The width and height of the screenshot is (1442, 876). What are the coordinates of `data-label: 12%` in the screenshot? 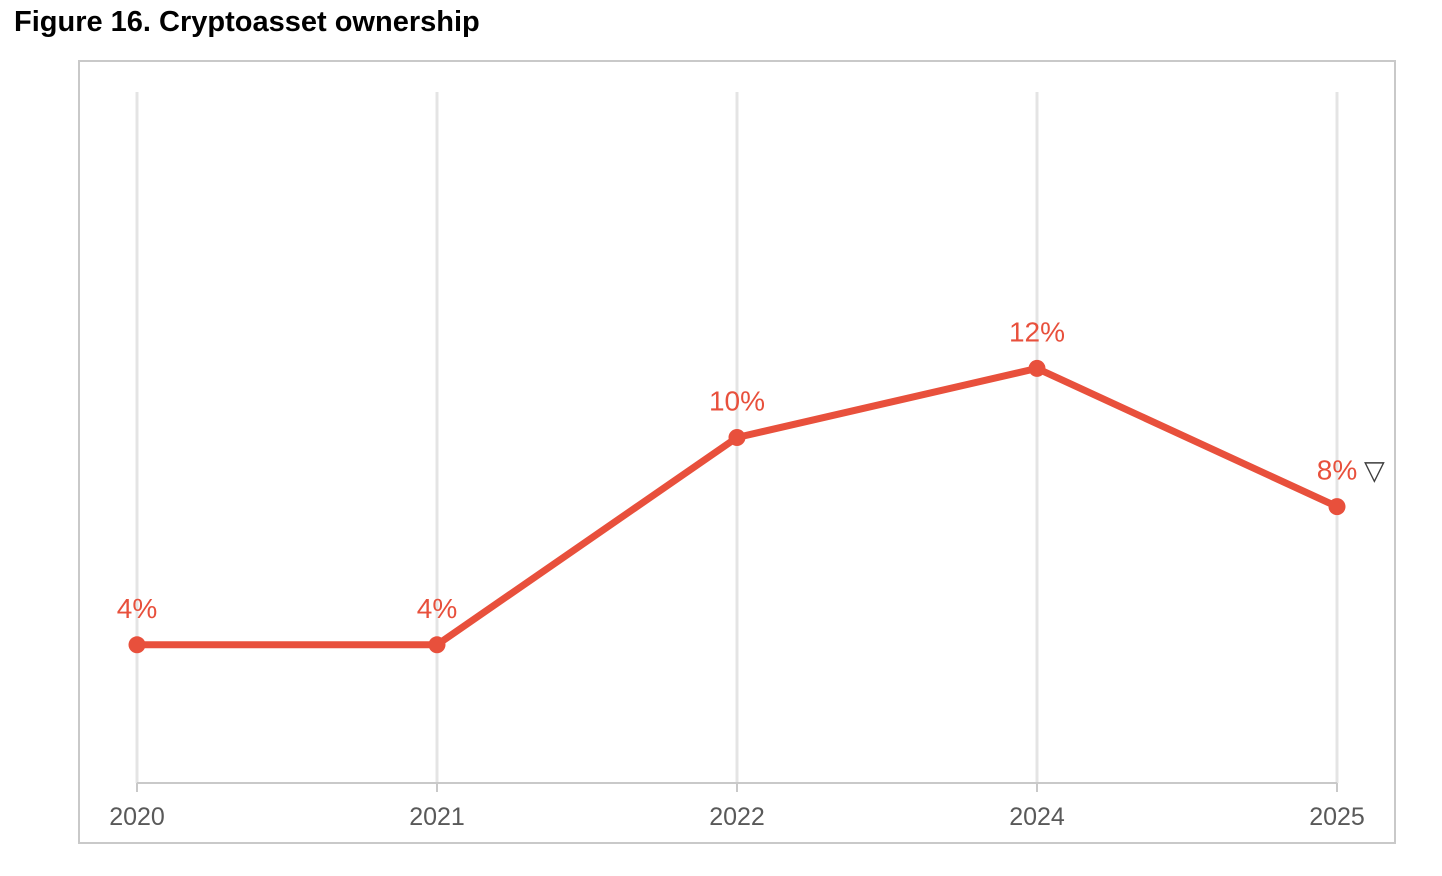 It's located at (1037, 331).